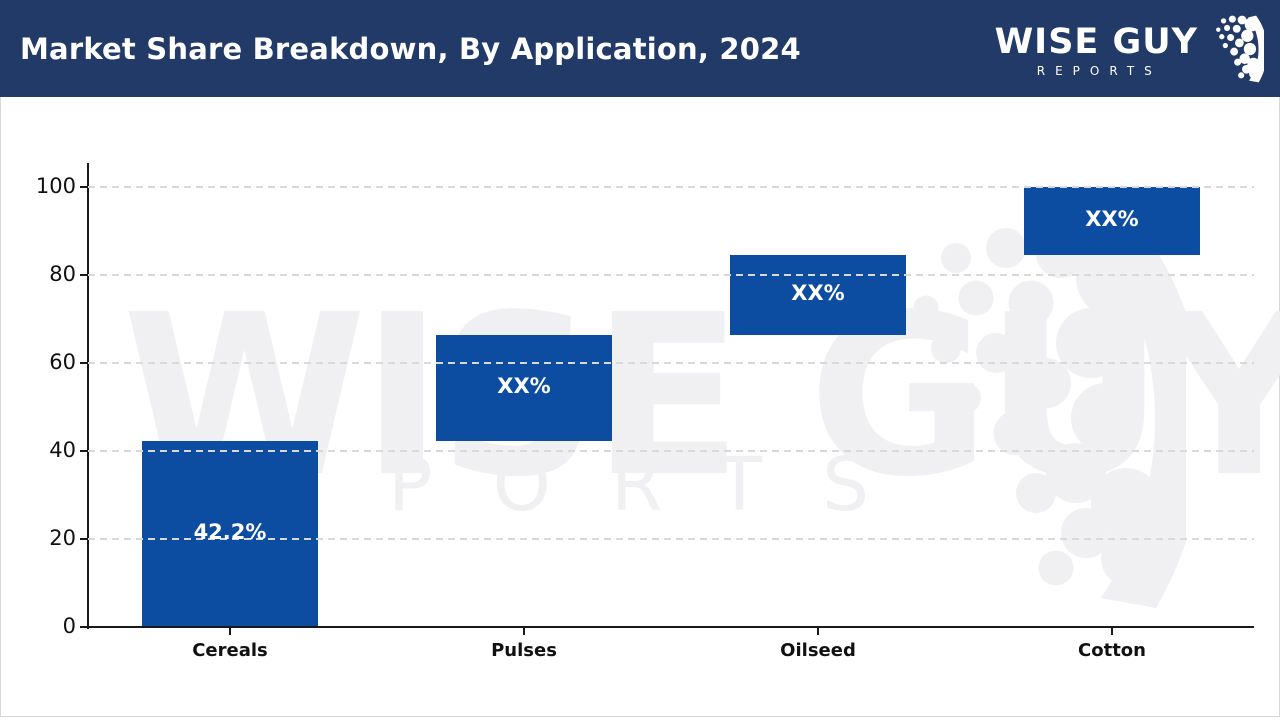  I want to click on x-category-label: Pulses, so click(524, 650).